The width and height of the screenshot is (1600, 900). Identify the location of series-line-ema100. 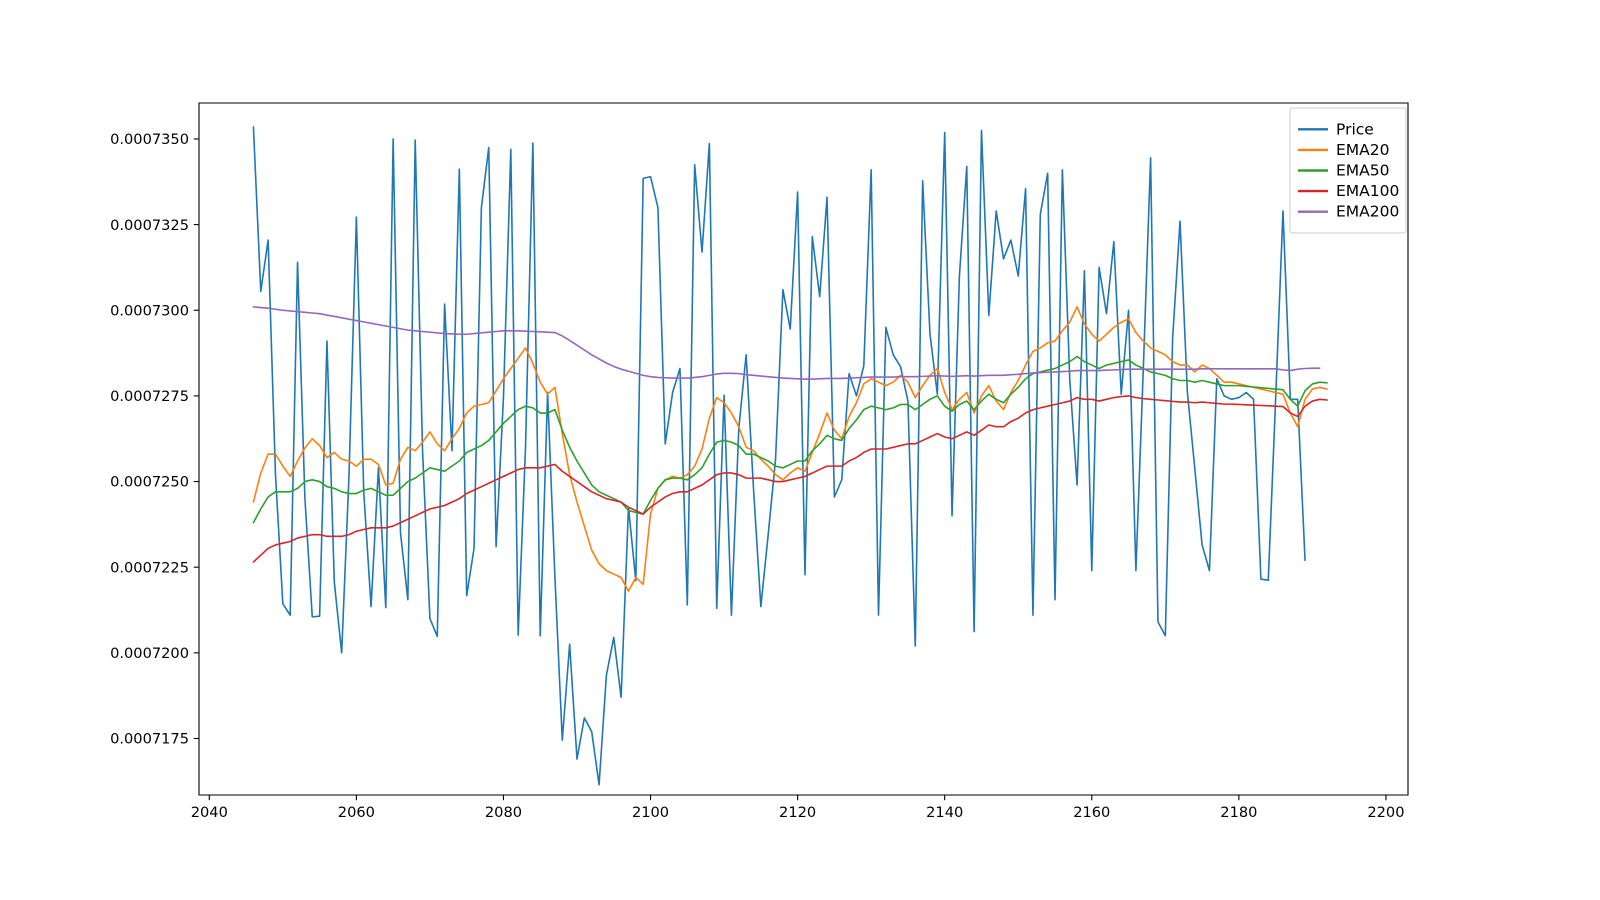
(790, 479).